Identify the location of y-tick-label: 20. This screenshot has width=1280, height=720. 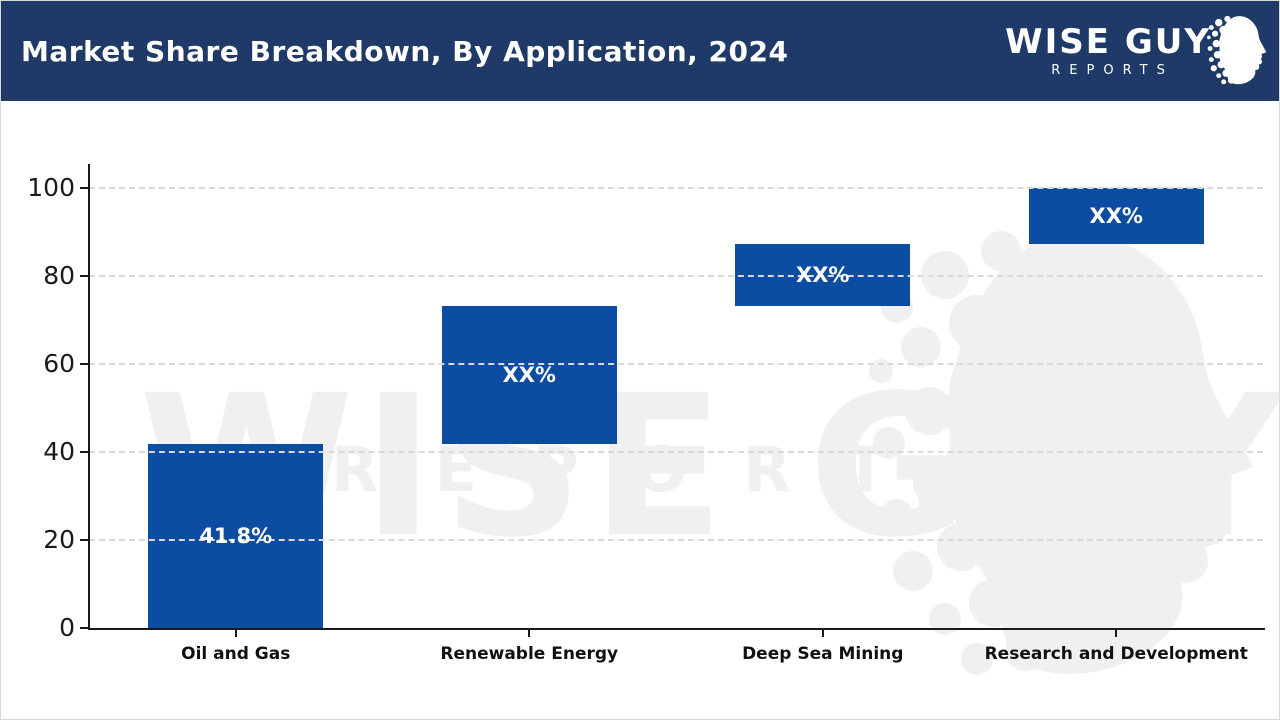
(59, 539).